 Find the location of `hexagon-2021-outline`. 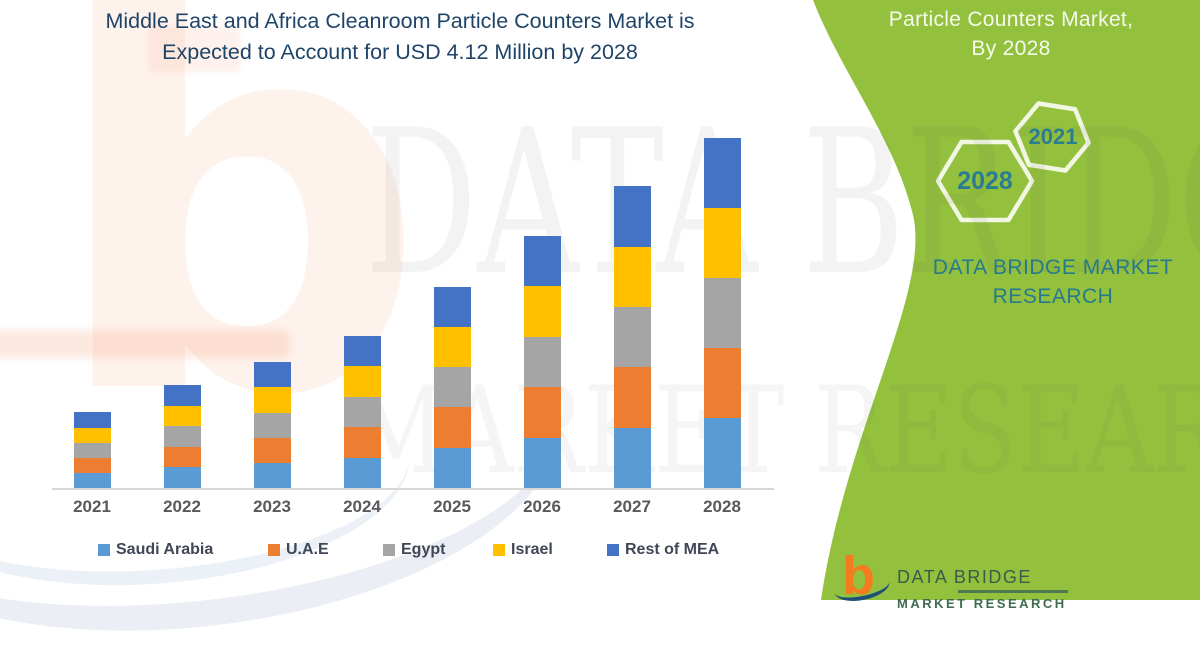

hexagon-2021-outline is located at coordinates (1052, 137).